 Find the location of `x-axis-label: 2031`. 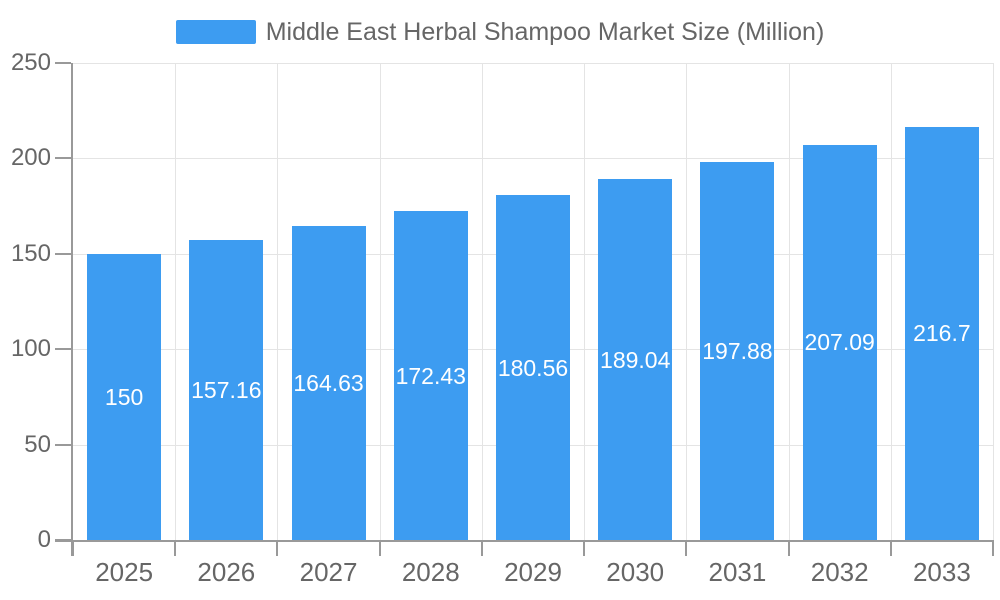

x-axis-label: 2031 is located at coordinates (737, 572).